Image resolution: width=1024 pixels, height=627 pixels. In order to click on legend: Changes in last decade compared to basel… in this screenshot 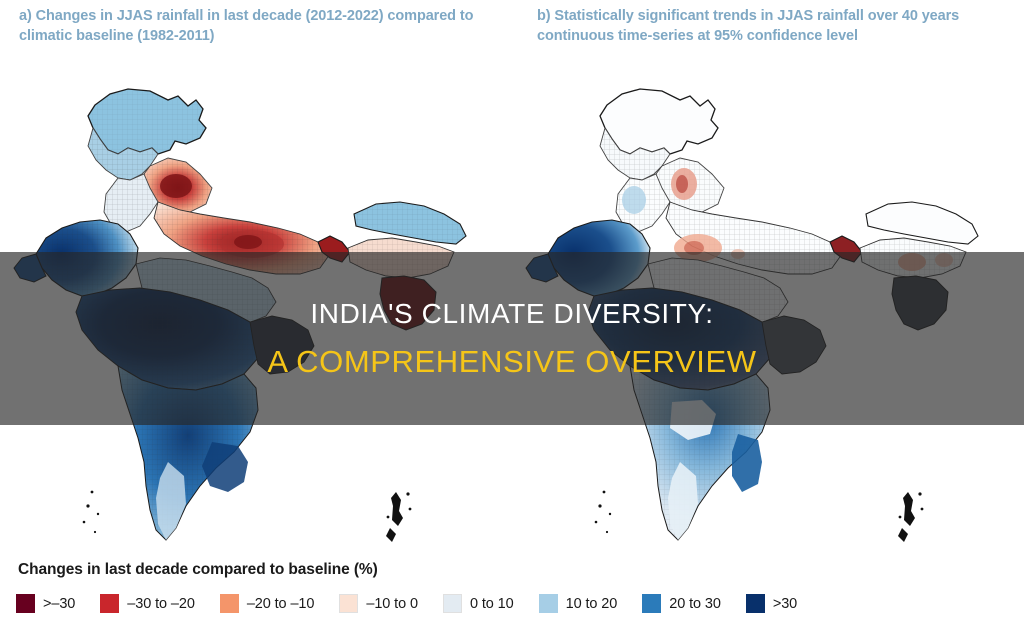, I will do `click(512, 584)`.